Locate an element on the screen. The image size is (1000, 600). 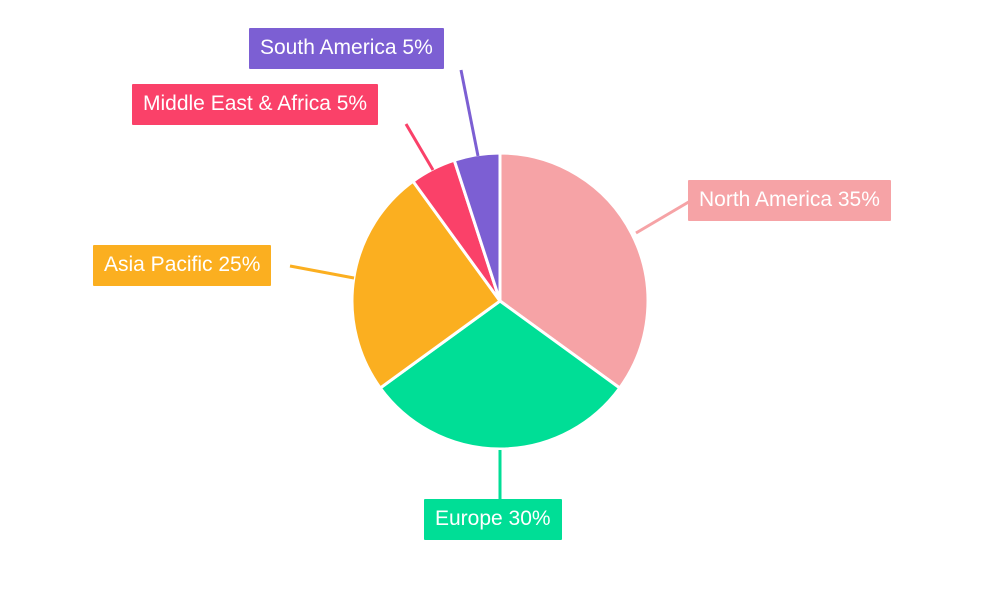
slice-label: Middle East & Africa 5% is located at coordinates (255, 104).